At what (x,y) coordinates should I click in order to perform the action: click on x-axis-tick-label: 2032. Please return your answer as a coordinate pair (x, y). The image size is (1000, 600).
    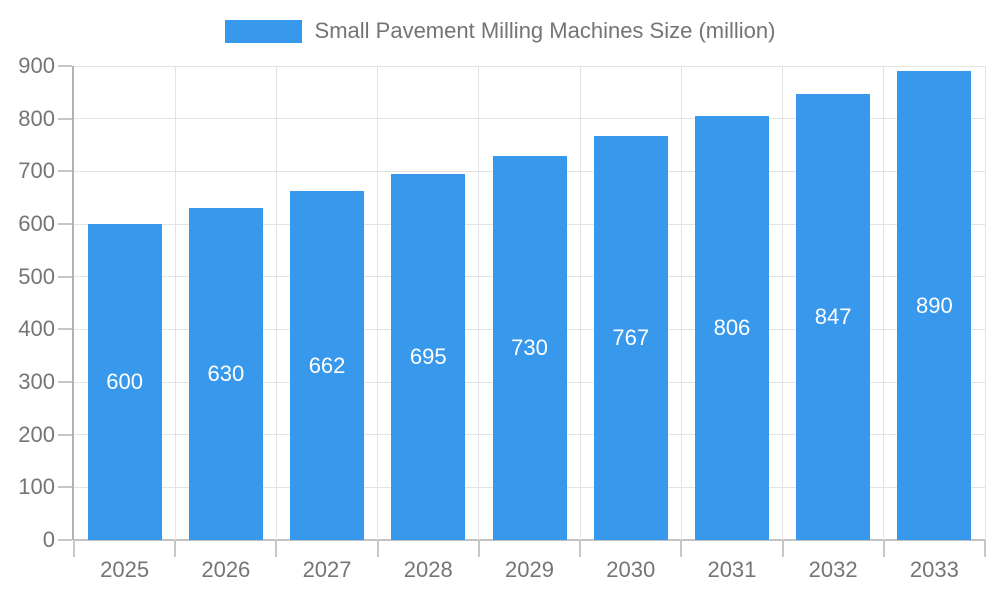
    Looking at the image, I should click on (833, 569).